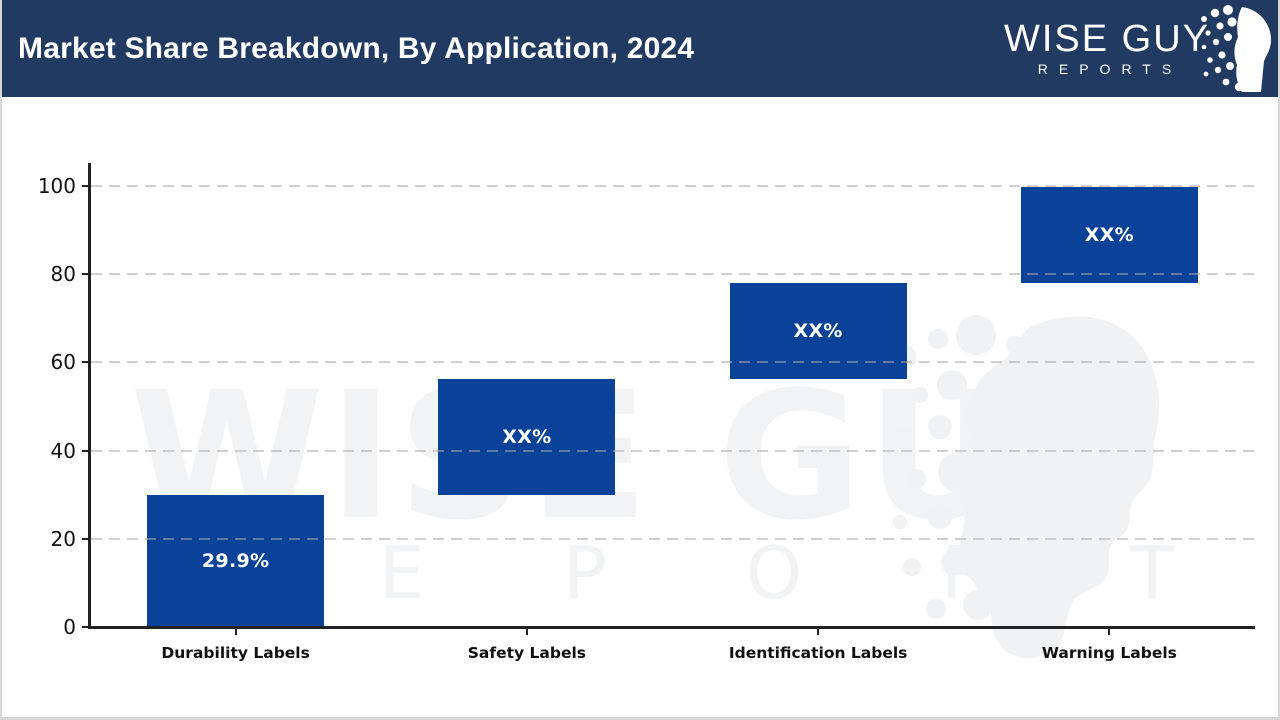  I want to click on watermark-face-icon, so click(1024, 487).